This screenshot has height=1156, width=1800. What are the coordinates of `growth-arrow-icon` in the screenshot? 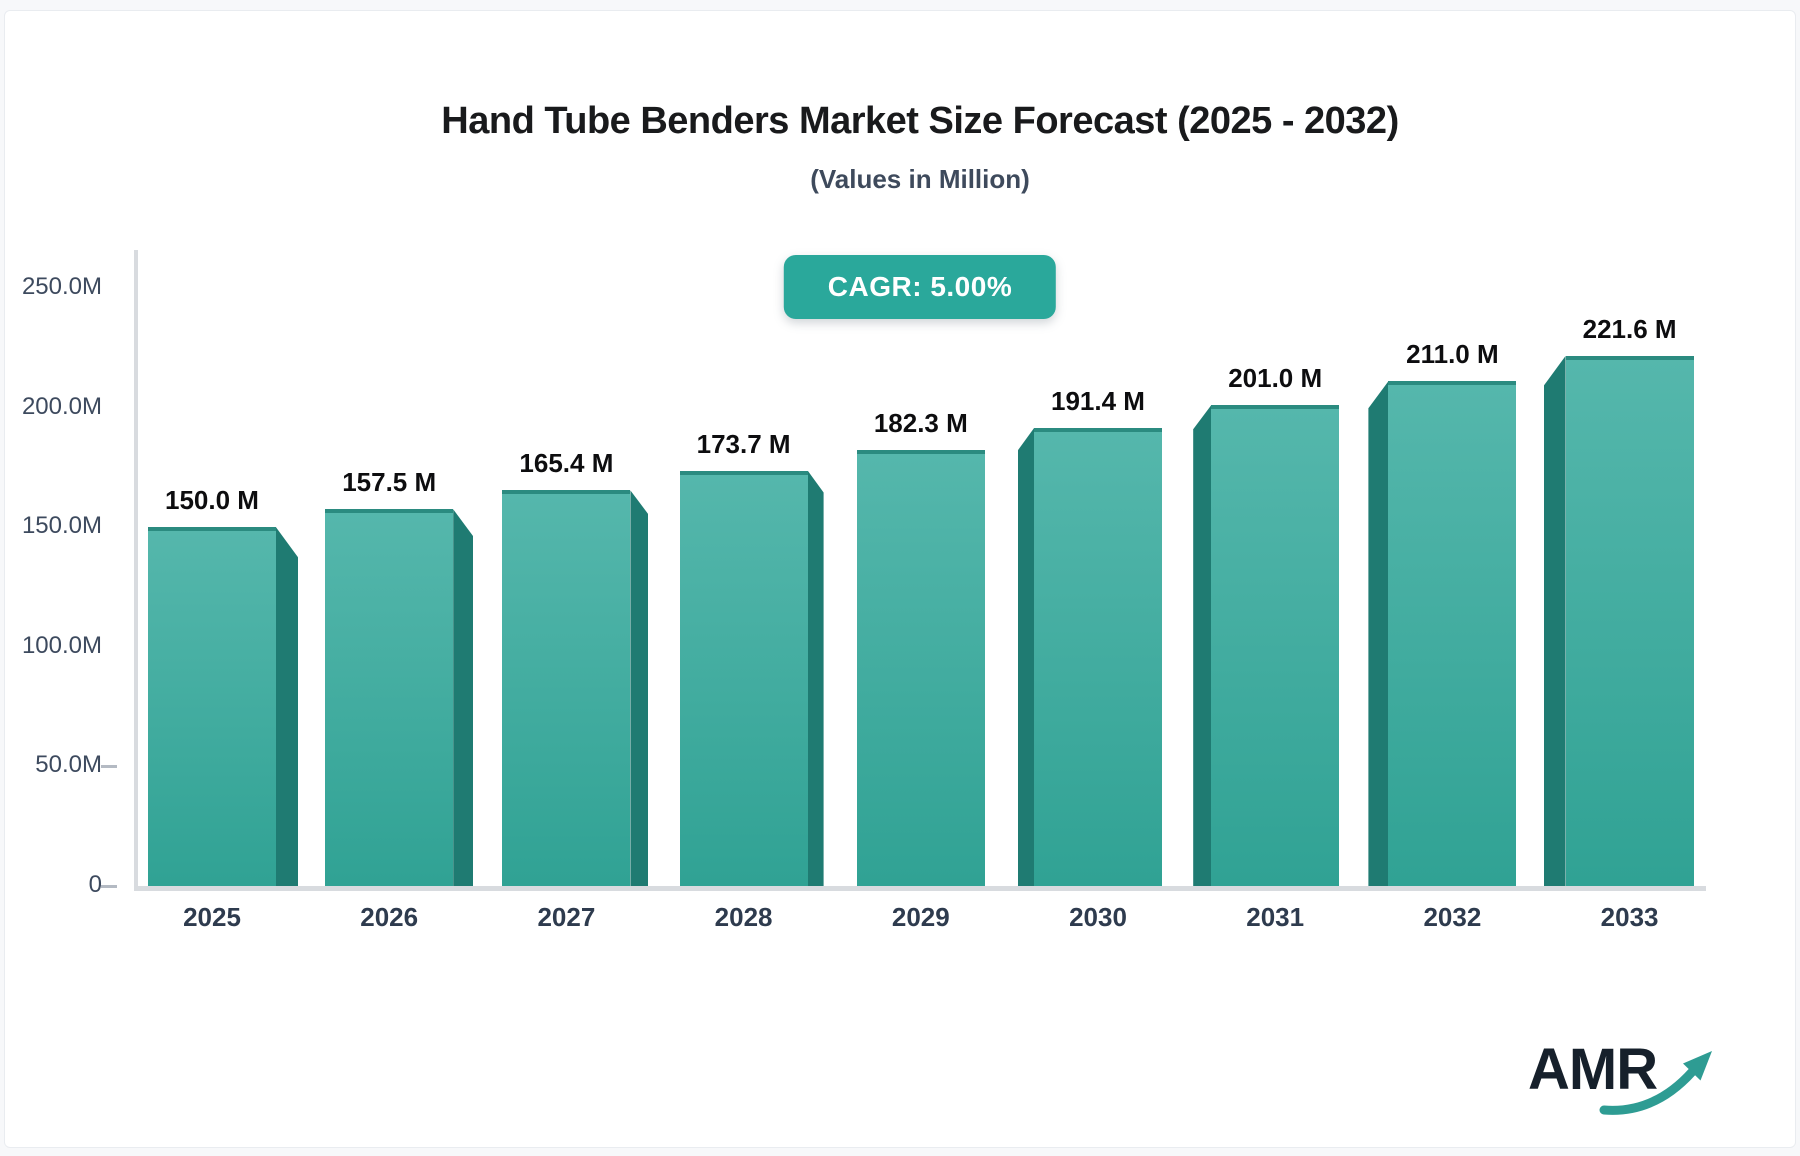 It's located at (1655, 1083).